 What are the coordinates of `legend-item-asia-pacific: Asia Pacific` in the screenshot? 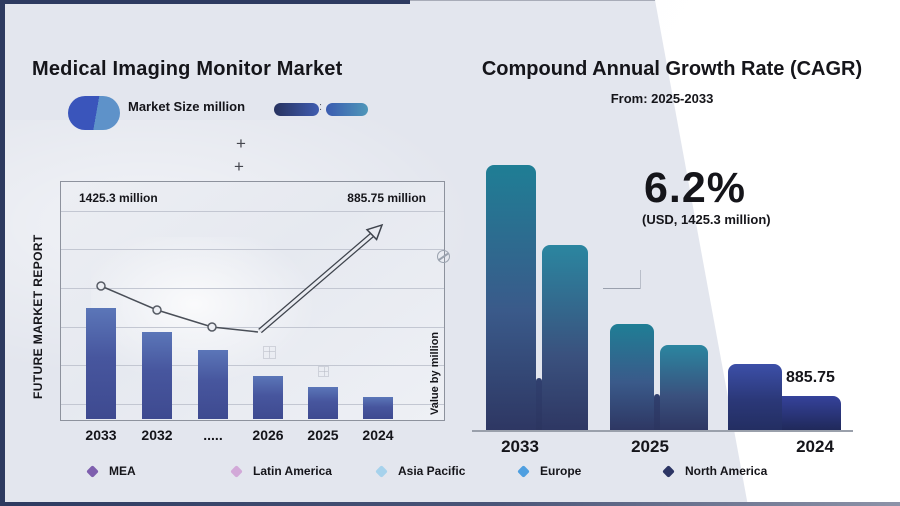 It's located at (420, 471).